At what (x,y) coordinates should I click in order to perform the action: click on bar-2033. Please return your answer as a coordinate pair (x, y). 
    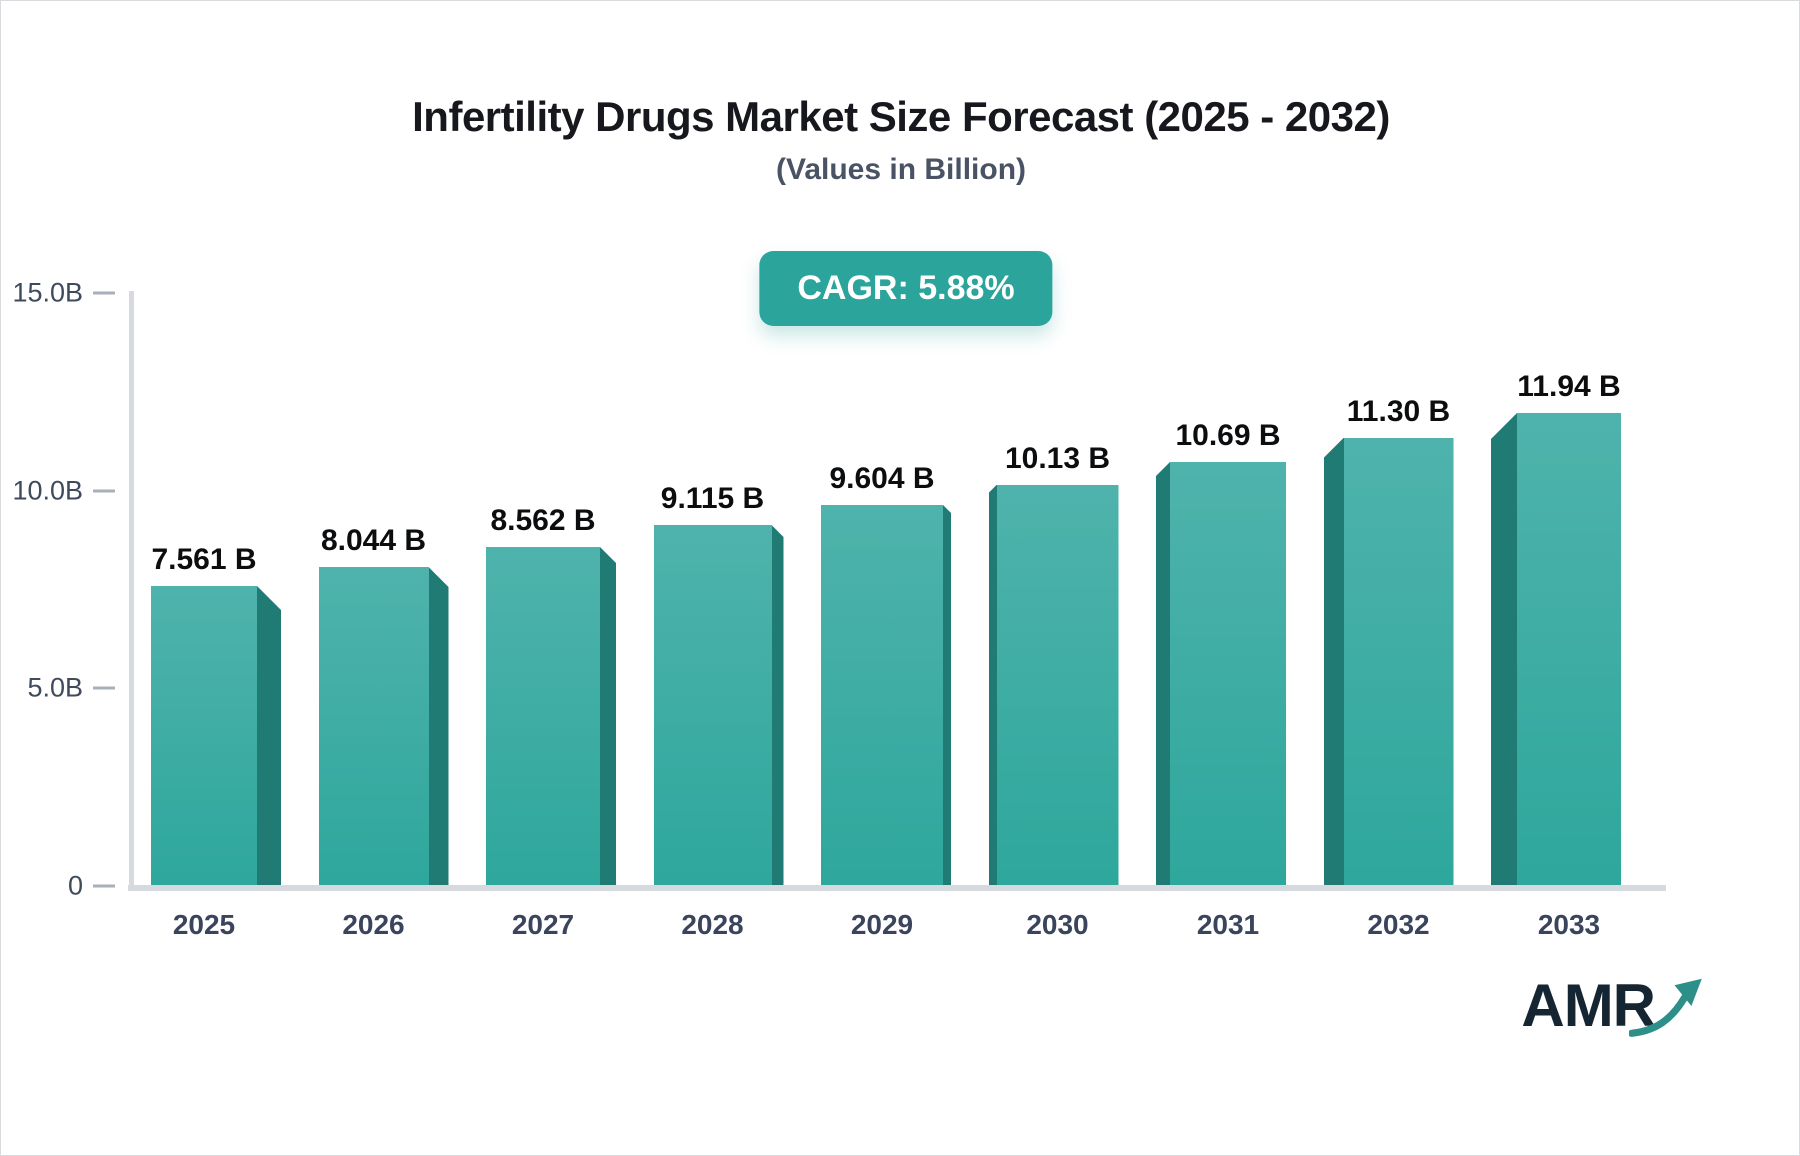
    Looking at the image, I should click on (1556, 649).